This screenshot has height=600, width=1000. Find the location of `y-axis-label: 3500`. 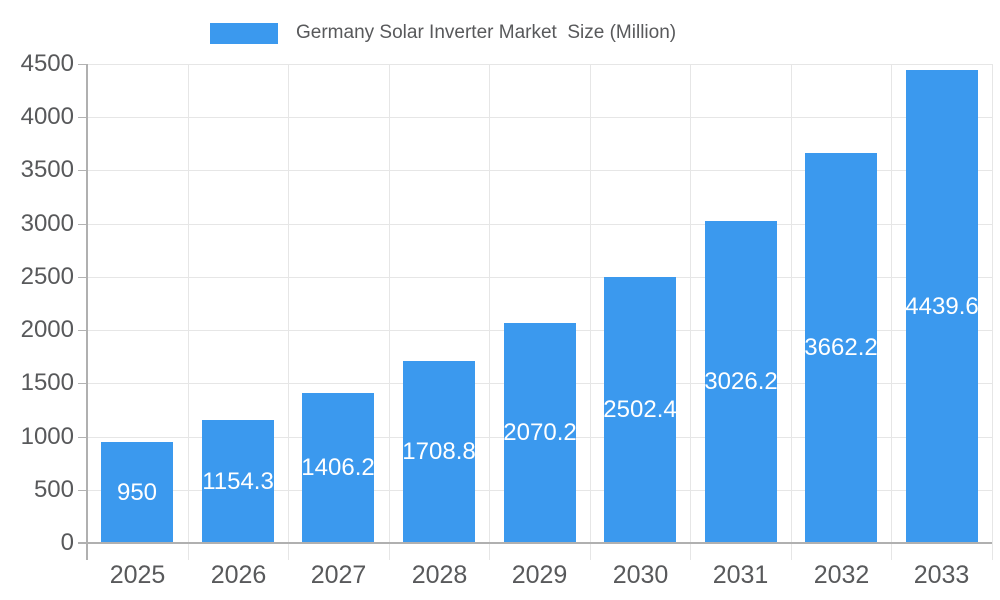

y-axis-label: 3500 is located at coordinates (47, 169).